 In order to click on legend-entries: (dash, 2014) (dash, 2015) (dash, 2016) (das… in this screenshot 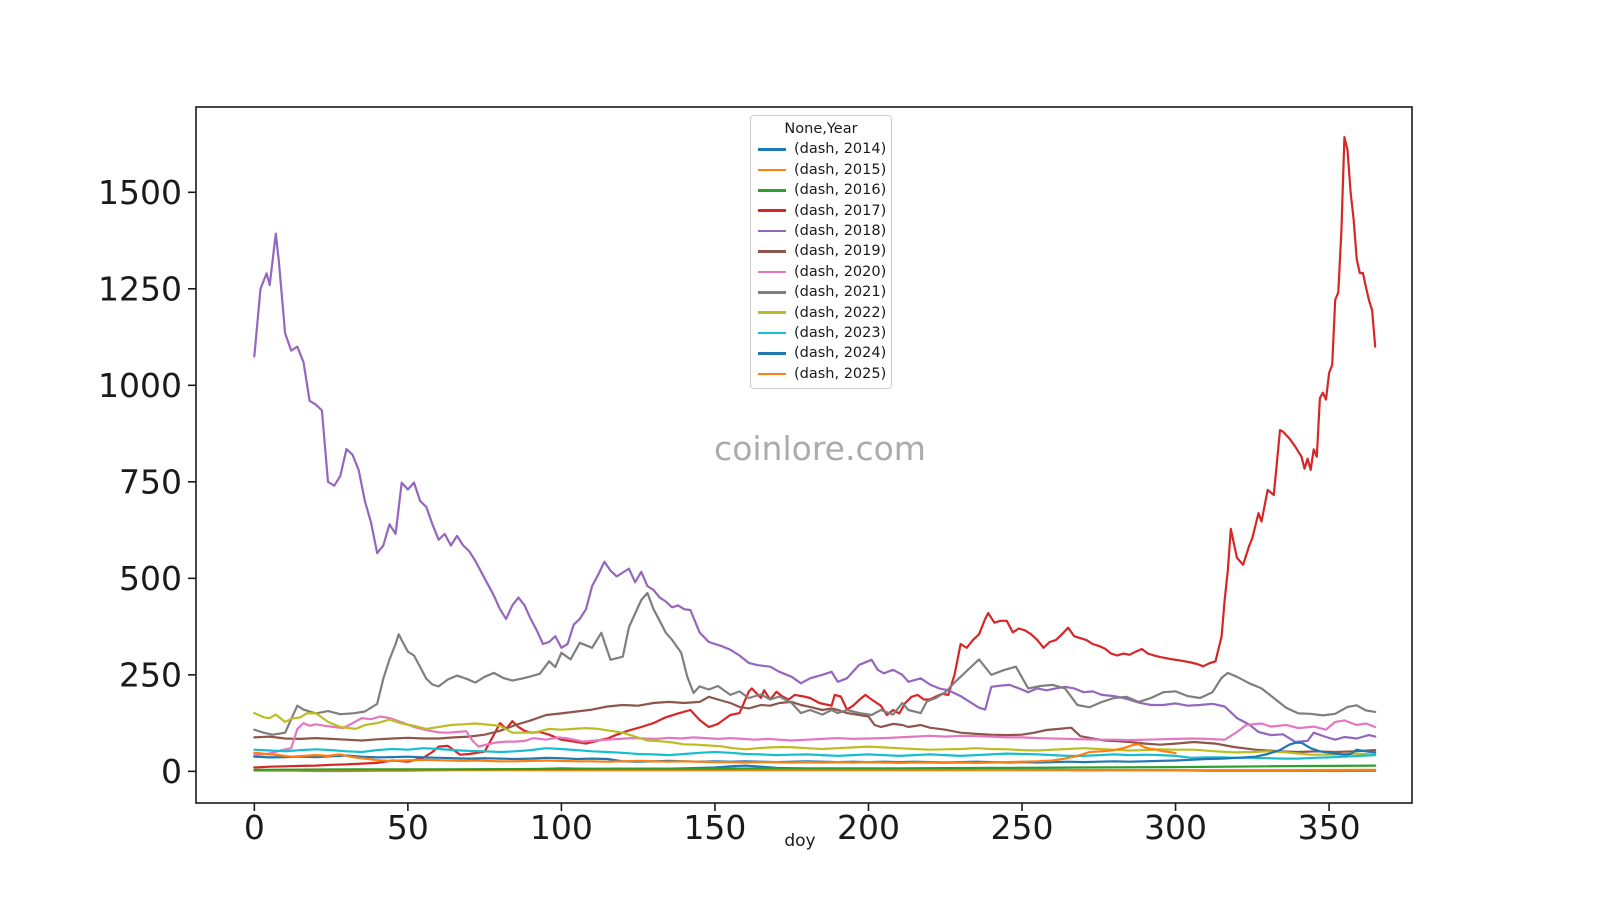, I will do `click(822, 261)`.